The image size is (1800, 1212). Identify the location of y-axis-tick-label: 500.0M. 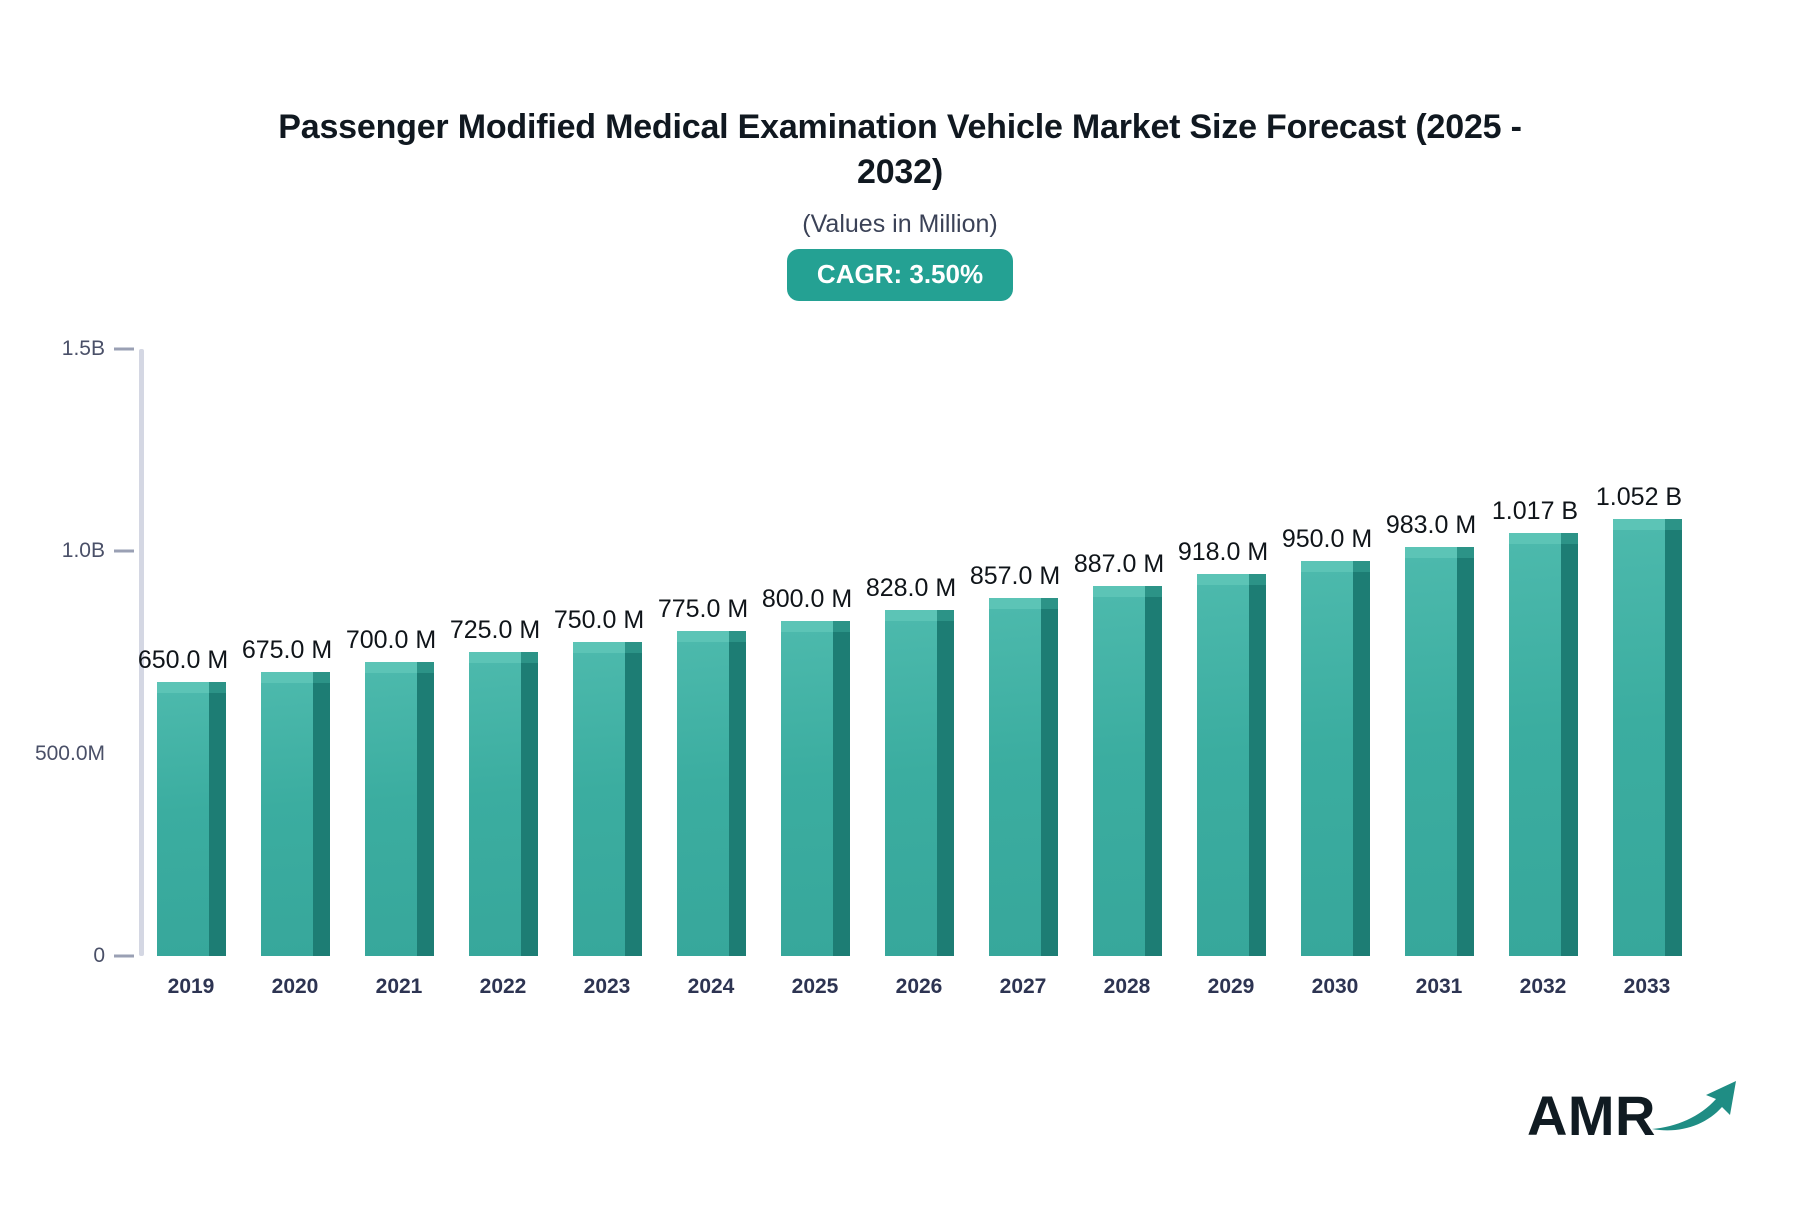
(69, 753).